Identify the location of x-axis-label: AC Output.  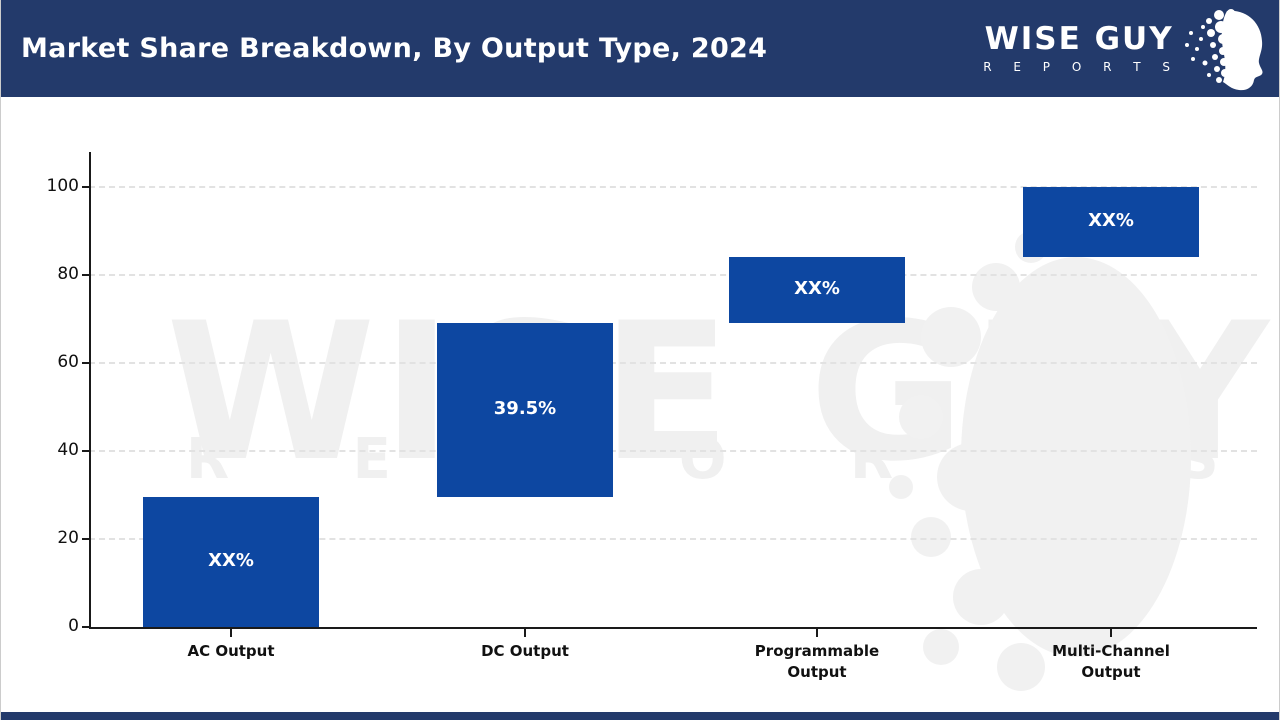
(231, 651).